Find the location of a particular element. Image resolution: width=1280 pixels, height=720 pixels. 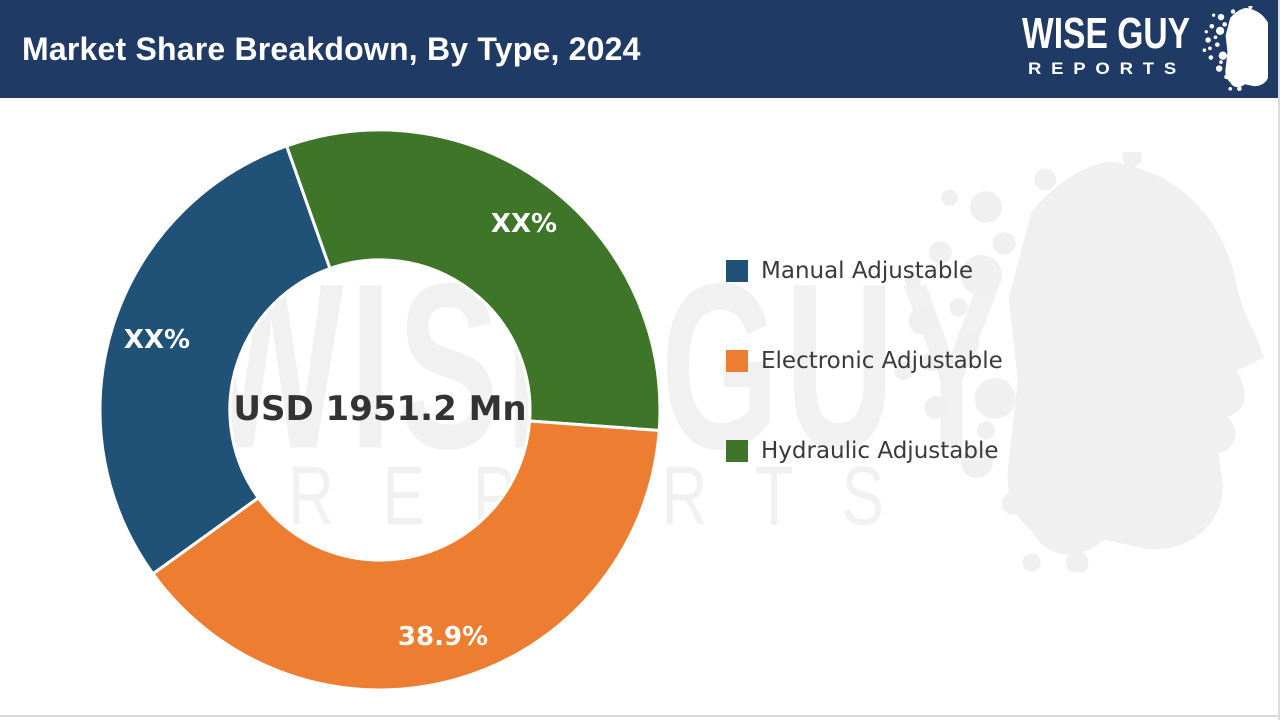

legend-item-hydraulic-adjustable: Hydraulic Adjustable is located at coordinates (864, 450).